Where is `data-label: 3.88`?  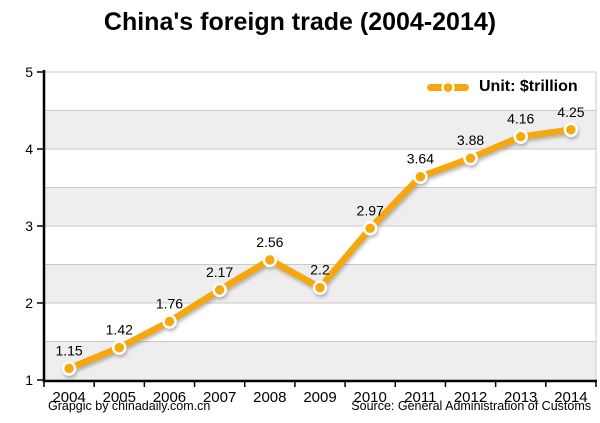 data-label: 3.88 is located at coordinates (470, 140).